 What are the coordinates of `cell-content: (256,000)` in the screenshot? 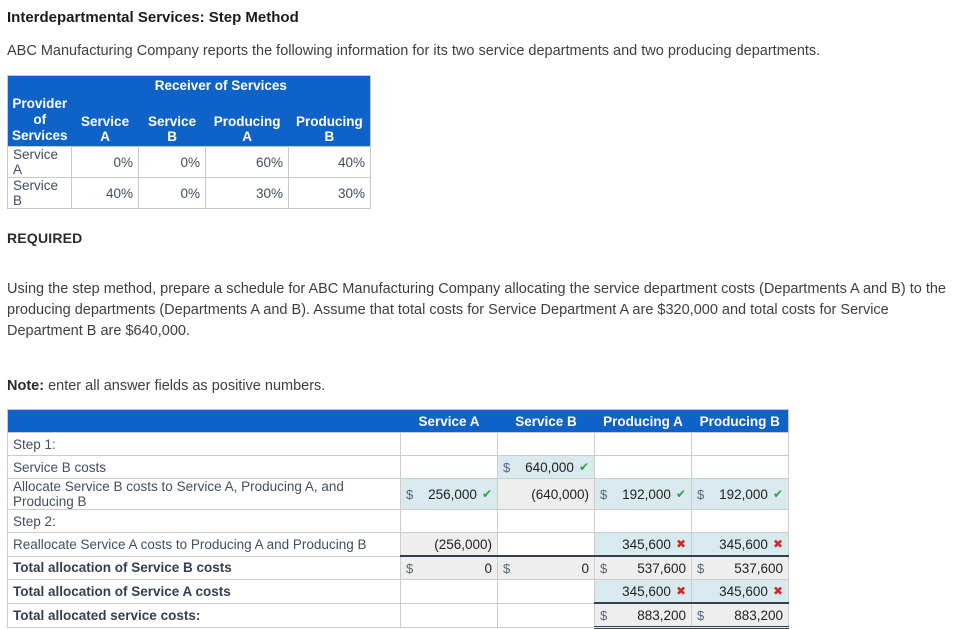 It's located at (449, 544).